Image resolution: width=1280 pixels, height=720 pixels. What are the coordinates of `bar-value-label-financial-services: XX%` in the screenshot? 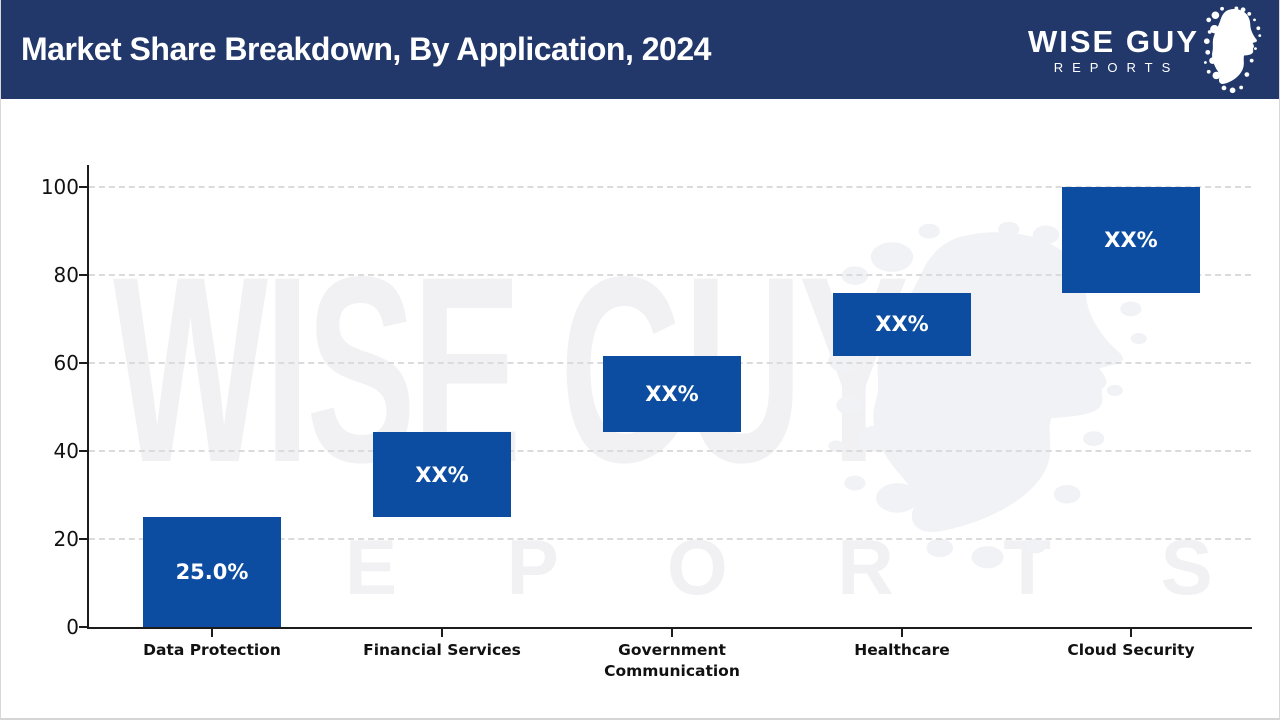 It's located at (442, 474).